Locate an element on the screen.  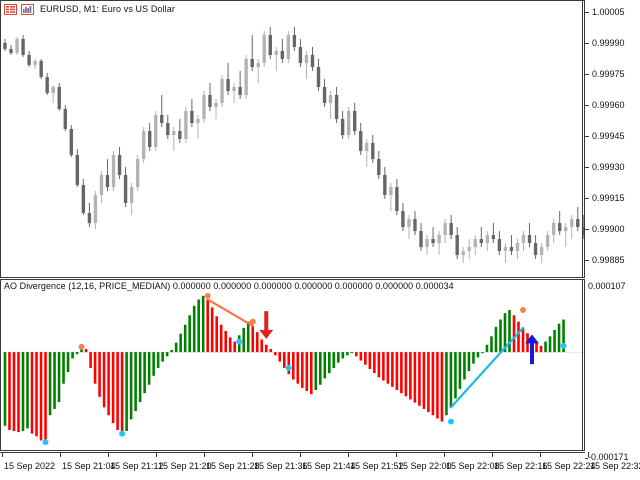
time-scale-label: 15 Sep 22:08 is located at coordinates (473, 466).